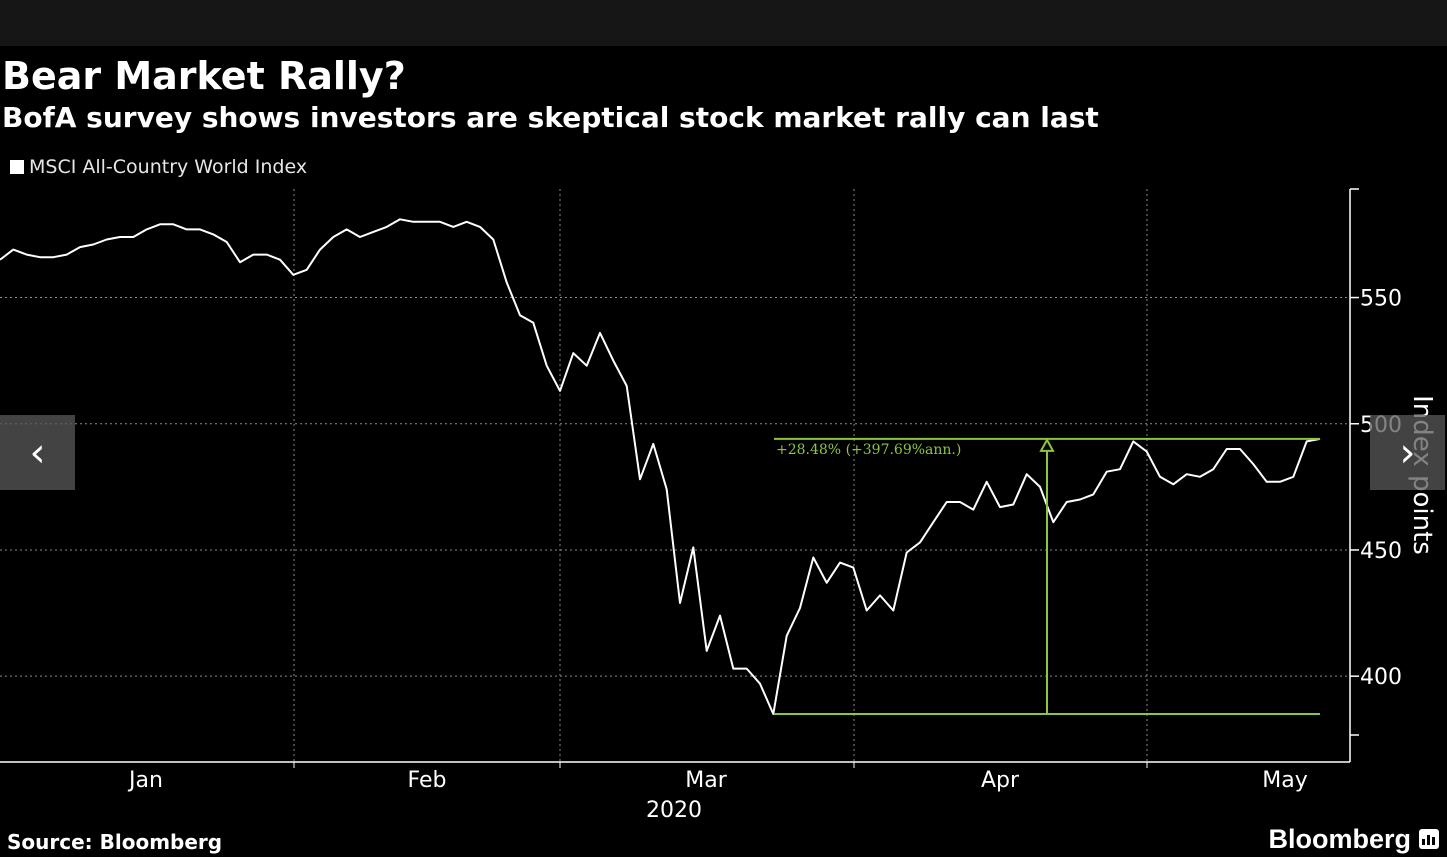 This screenshot has width=1447, height=857. I want to click on chevron-left-icon: ‹, so click(37, 452).